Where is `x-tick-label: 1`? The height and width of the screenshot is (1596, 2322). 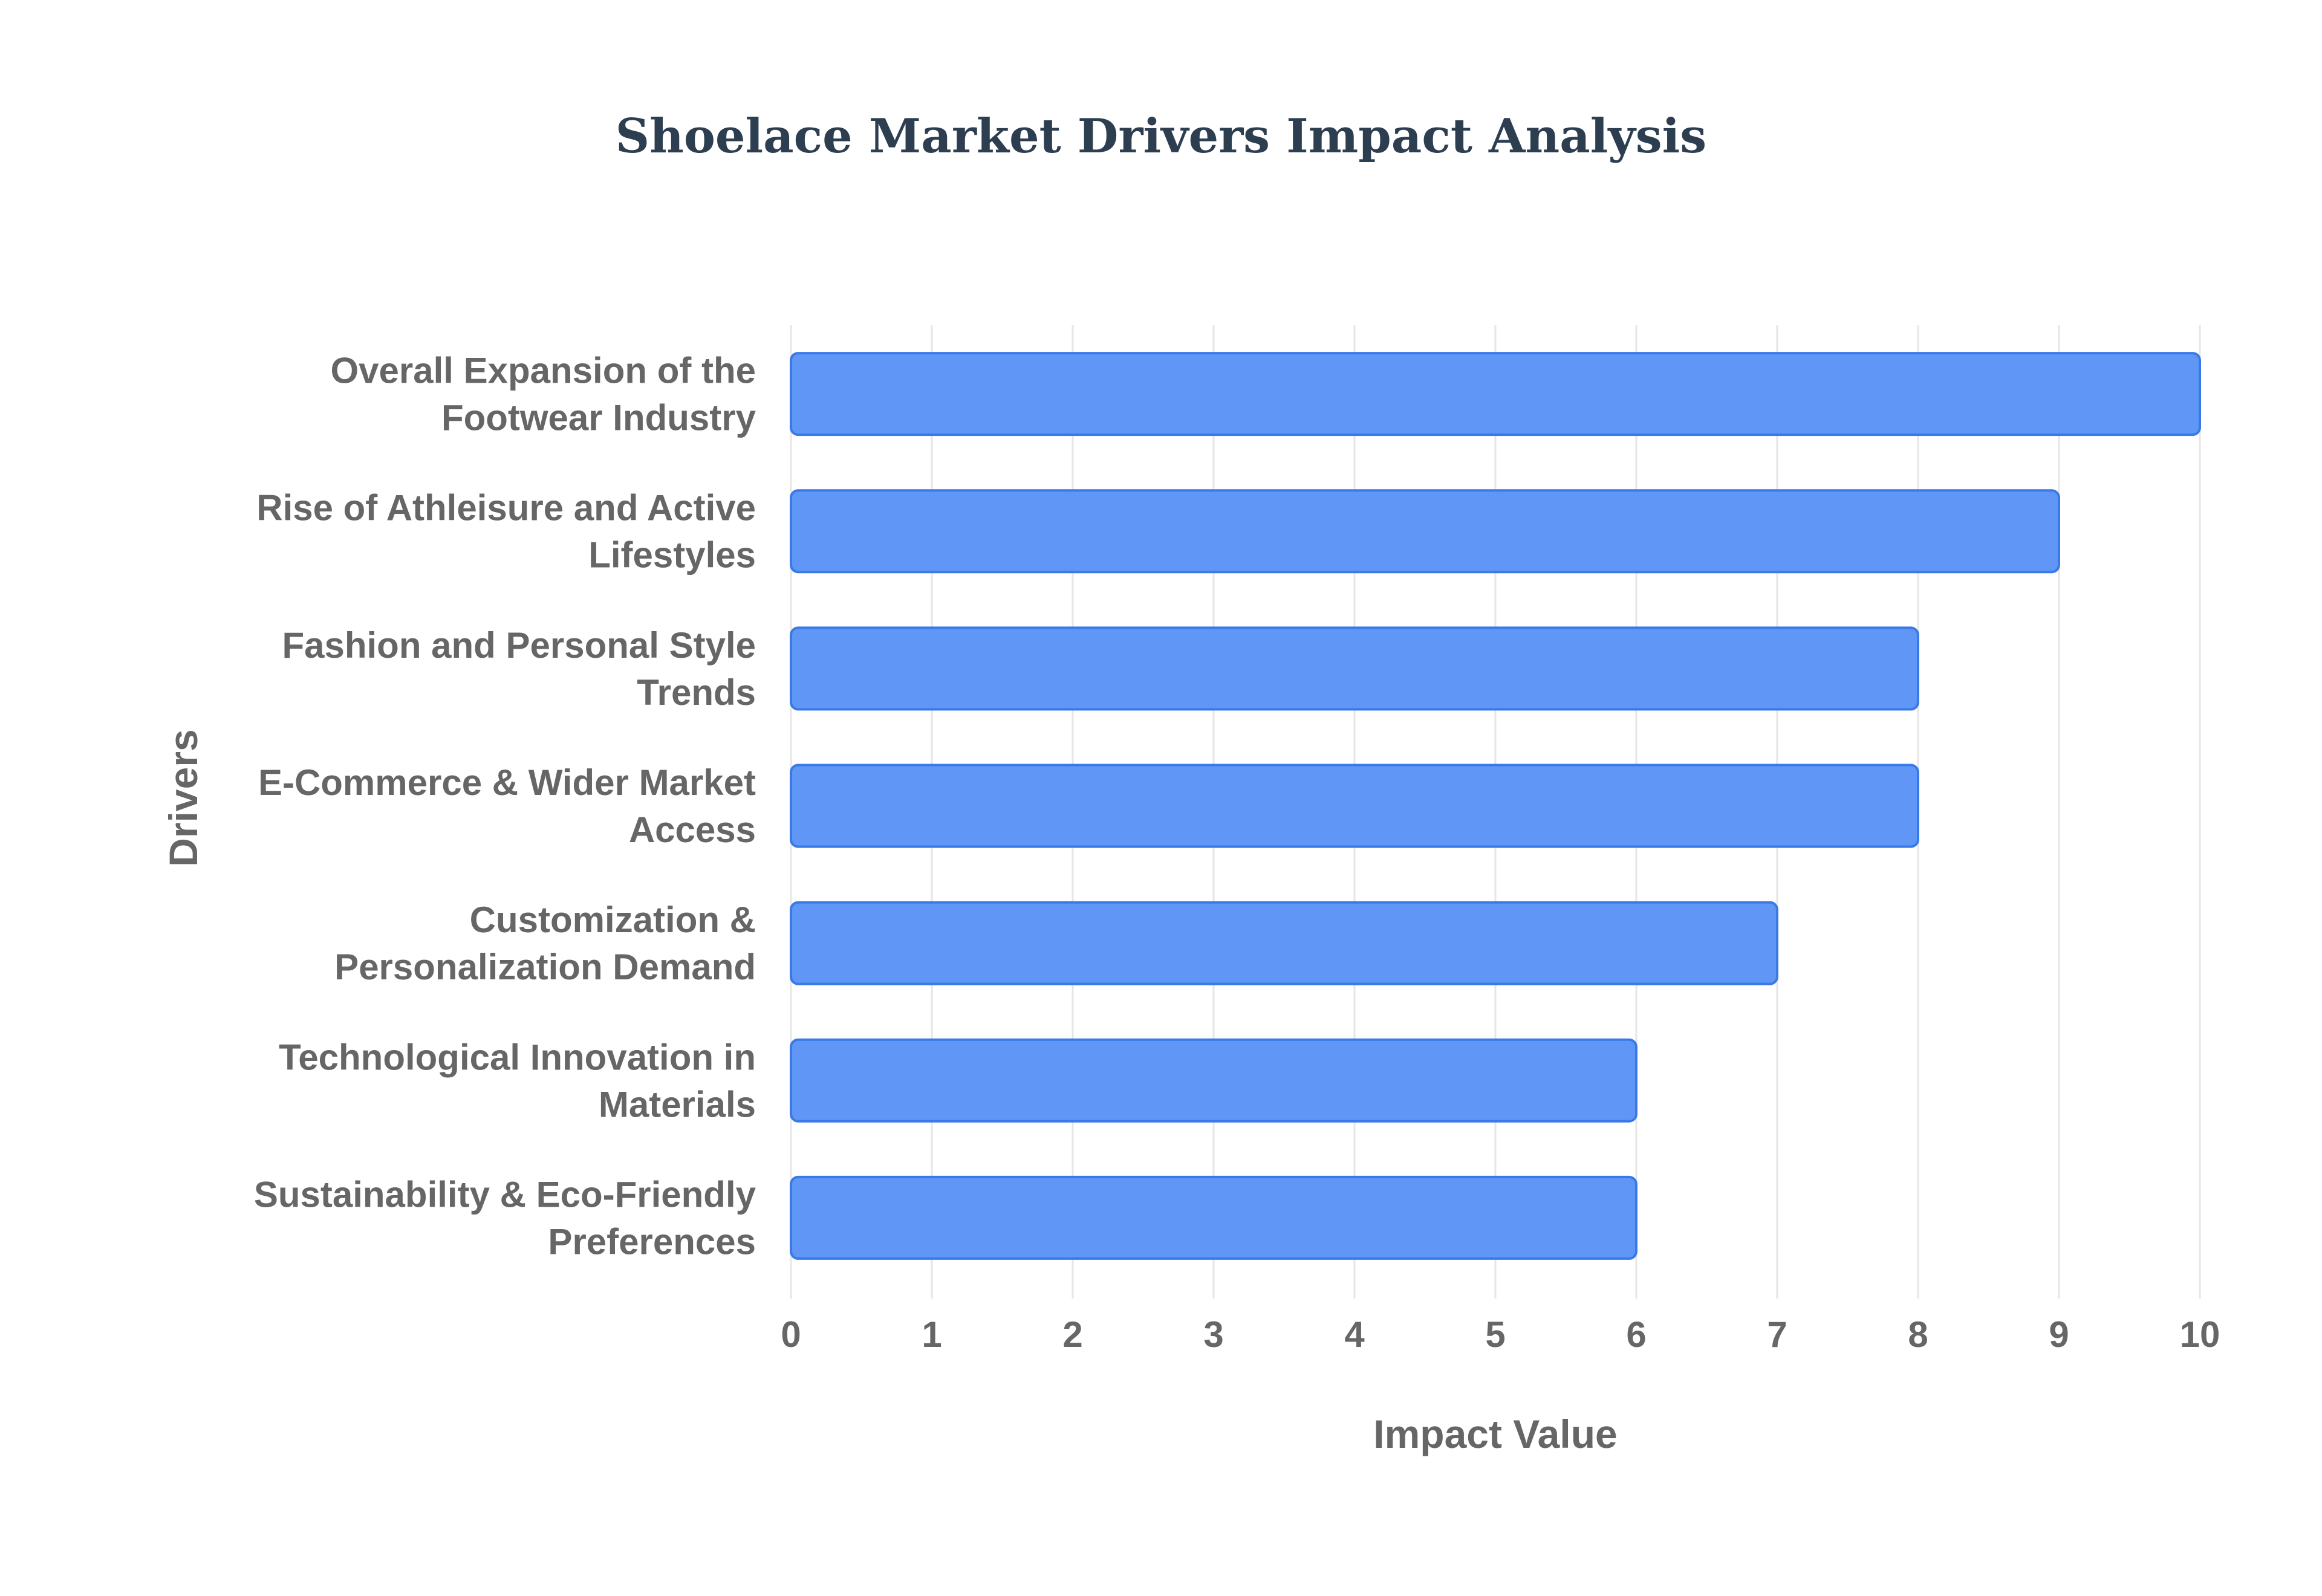 x-tick-label: 1 is located at coordinates (931, 1334).